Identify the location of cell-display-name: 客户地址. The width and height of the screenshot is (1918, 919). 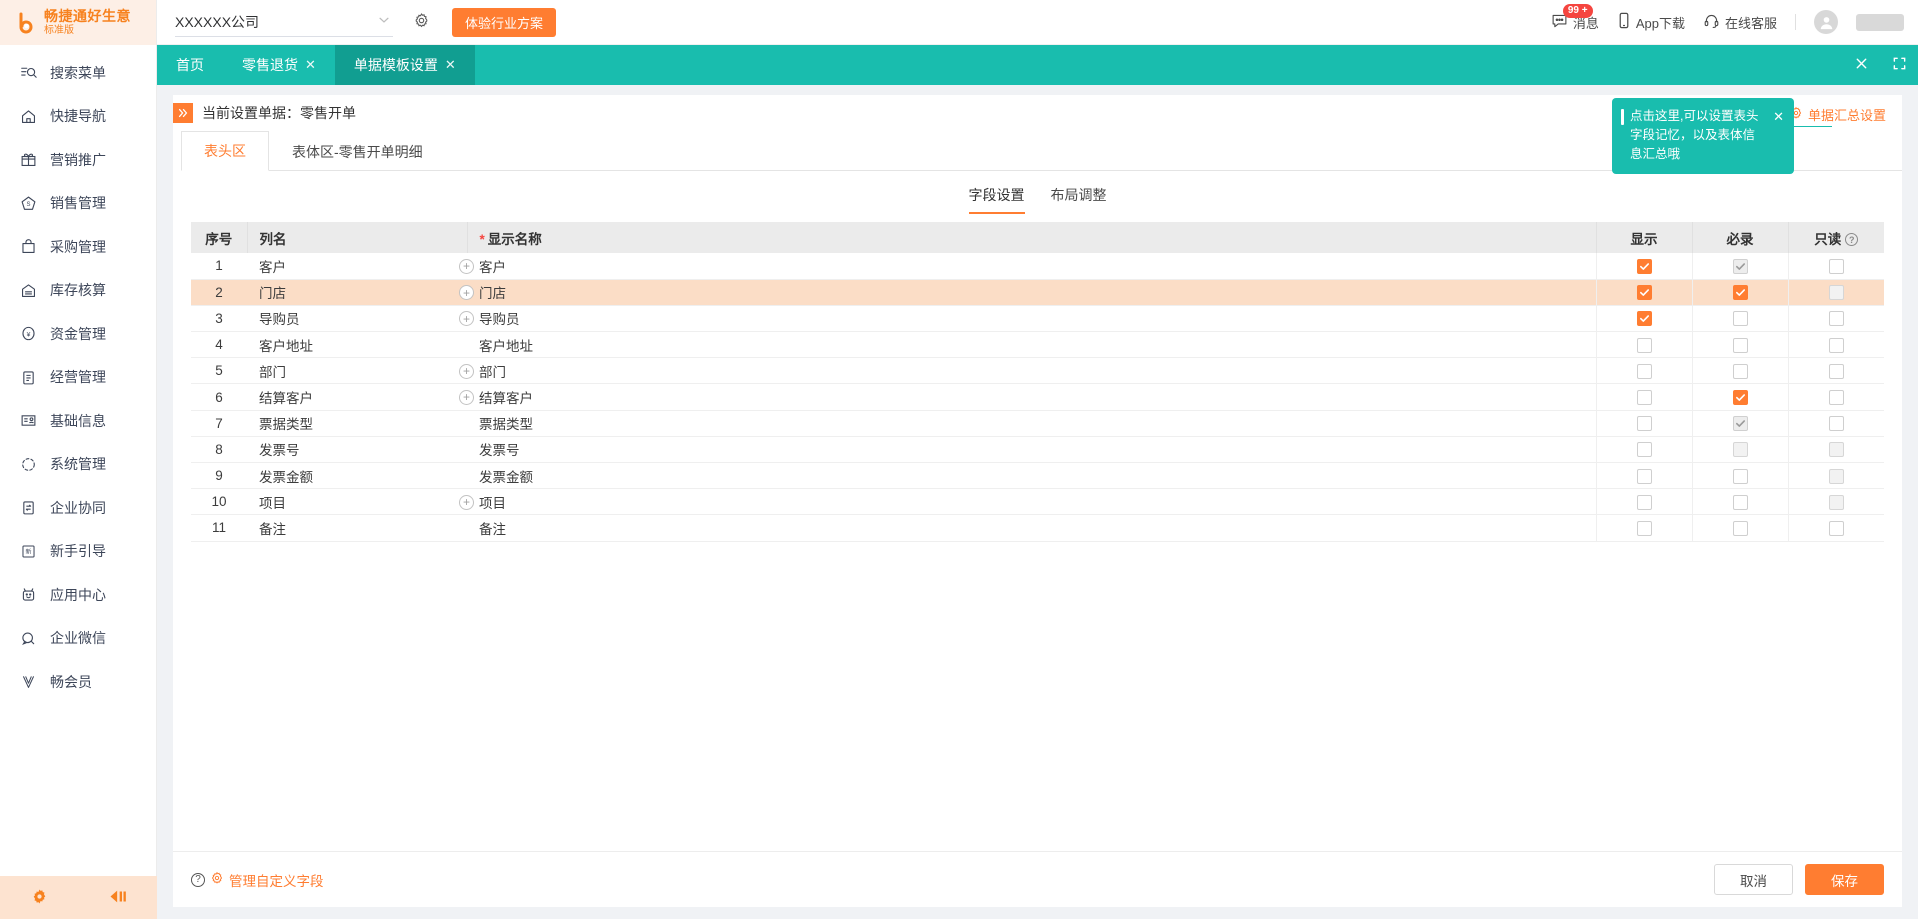
(1031, 345).